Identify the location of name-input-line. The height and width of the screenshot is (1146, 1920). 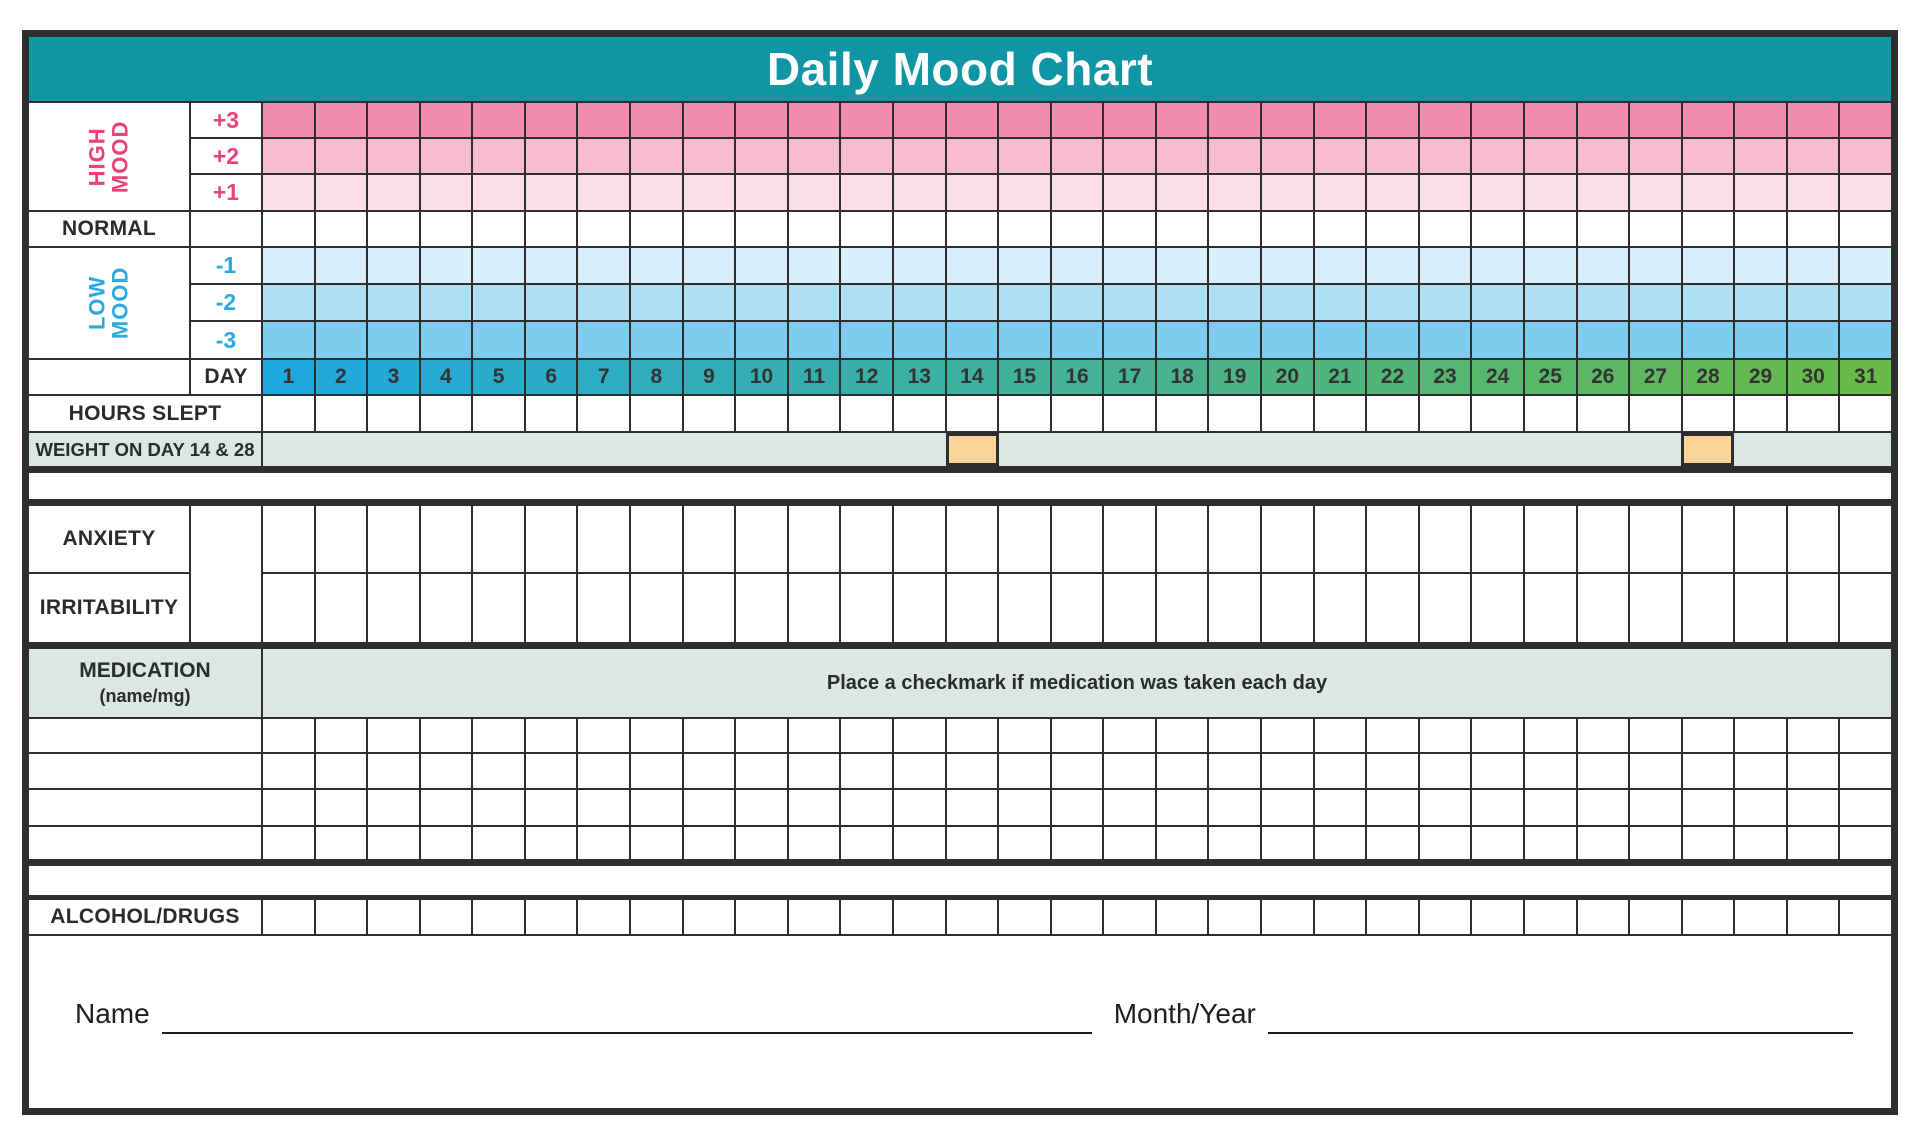
(626, 1016).